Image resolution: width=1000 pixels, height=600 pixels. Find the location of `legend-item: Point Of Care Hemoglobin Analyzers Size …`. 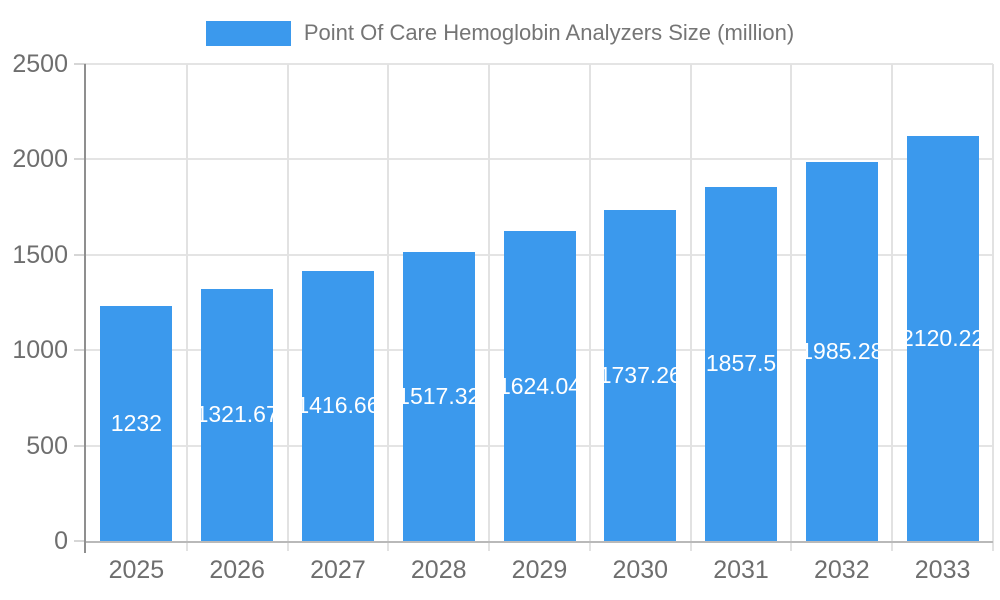

legend-item: Point Of Care Hemoglobin Analyzers Size … is located at coordinates (500, 33).